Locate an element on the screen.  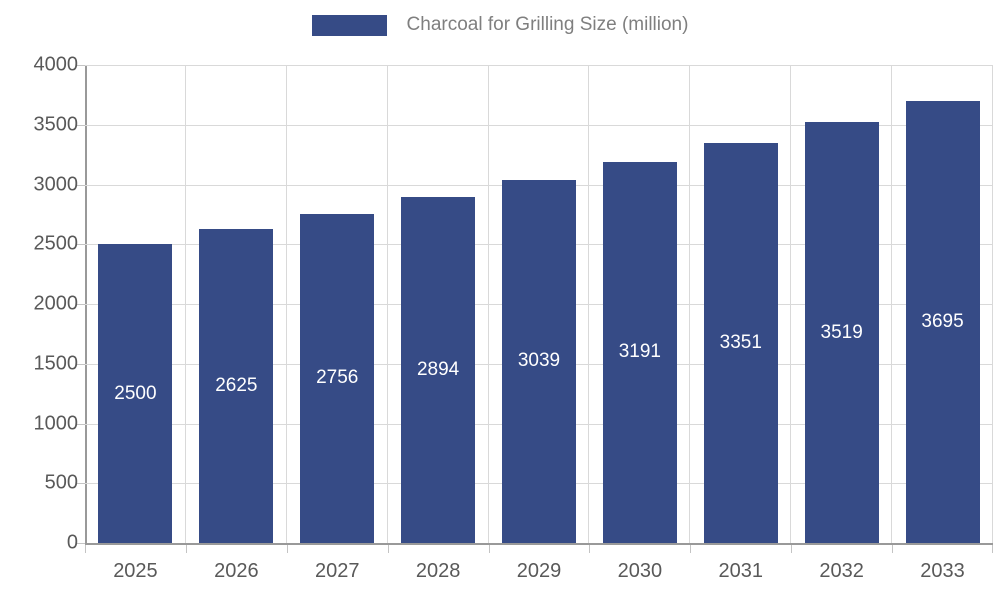
legend-label: Charcoal for Grilling Size (million) is located at coordinates (547, 24).